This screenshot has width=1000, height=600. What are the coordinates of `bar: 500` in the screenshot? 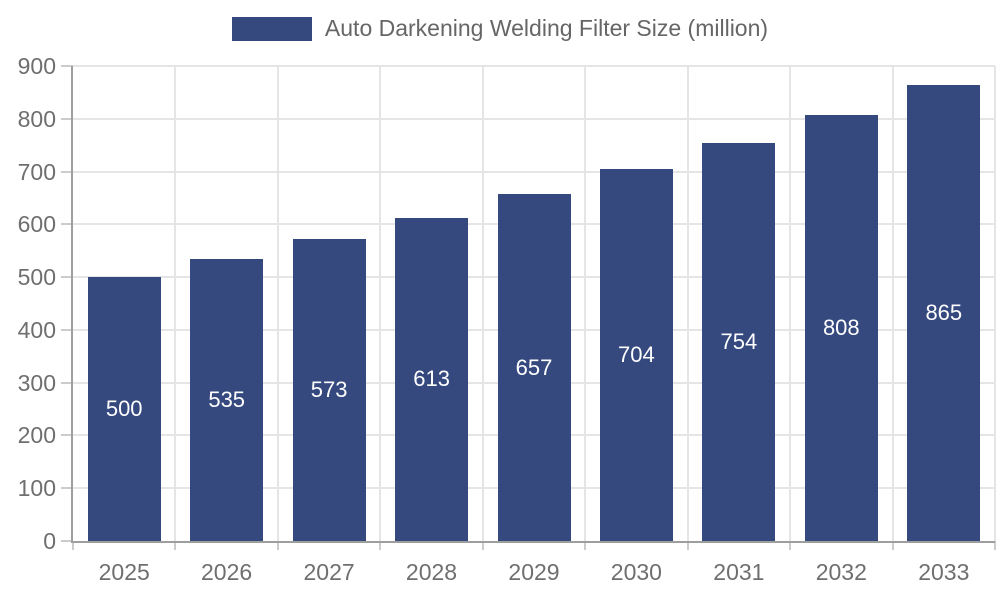 It's located at (124, 409).